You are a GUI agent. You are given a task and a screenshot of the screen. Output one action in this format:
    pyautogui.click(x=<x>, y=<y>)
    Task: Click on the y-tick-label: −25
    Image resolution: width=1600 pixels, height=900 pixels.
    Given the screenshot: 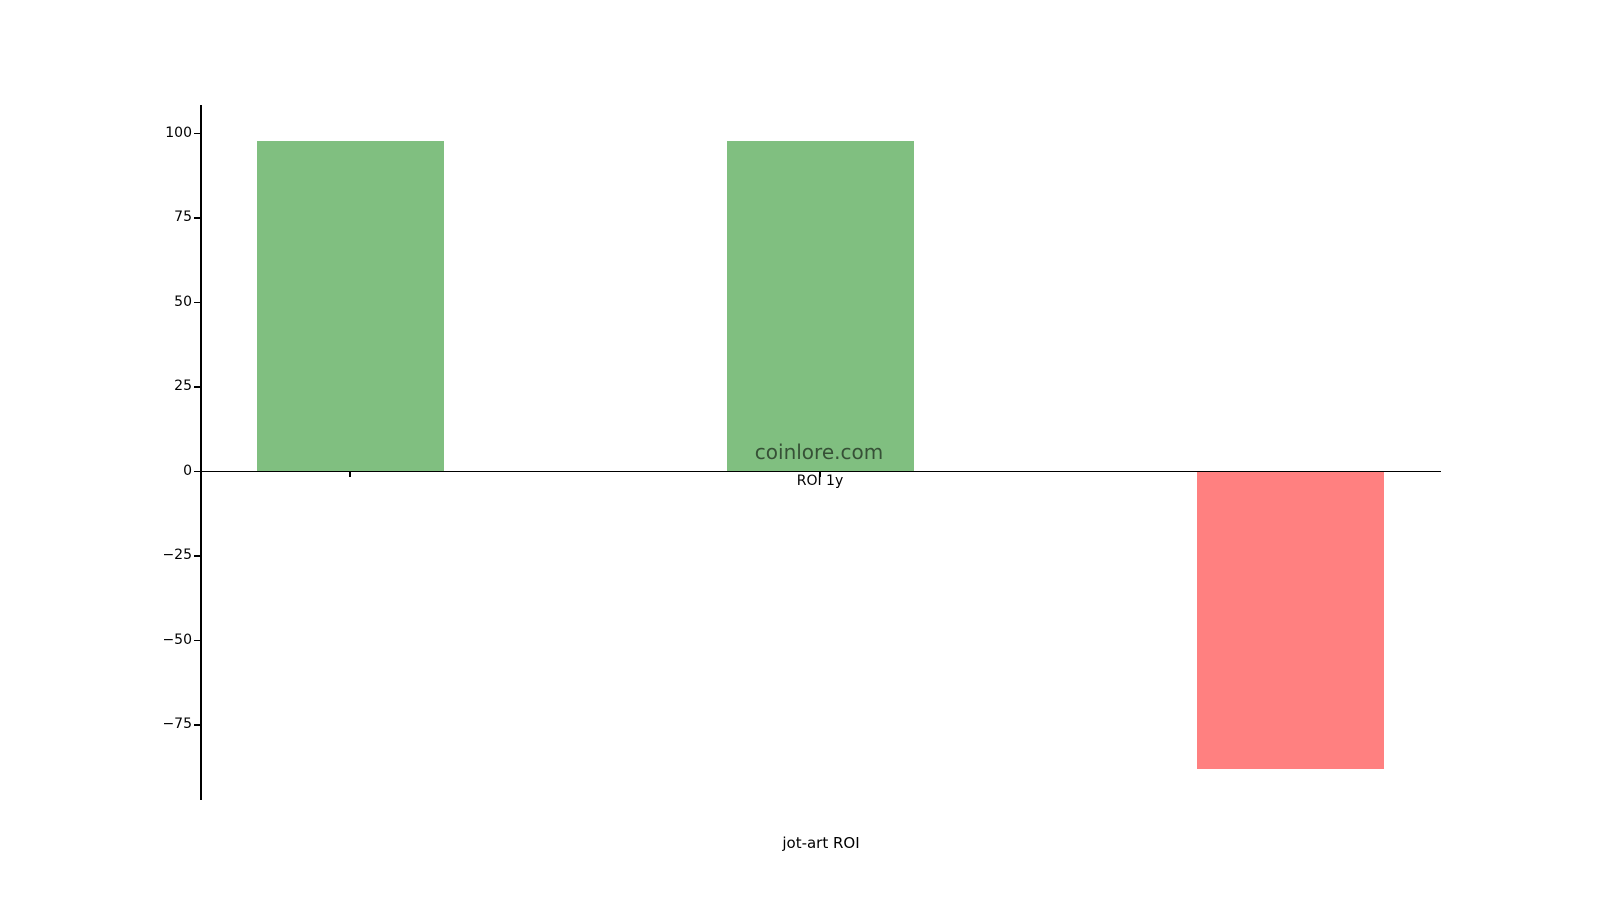 What is the action you would take?
    pyautogui.click(x=177, y=555)
    